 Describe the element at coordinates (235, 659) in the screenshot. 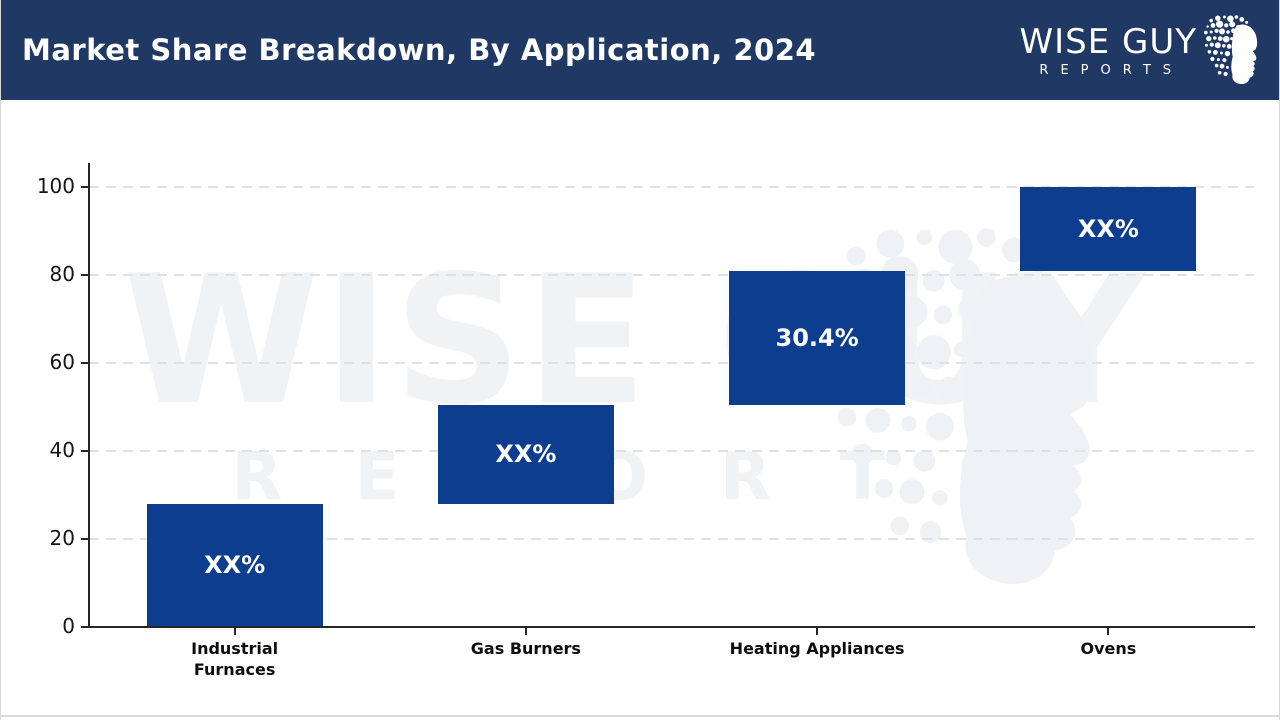

I see `x-category-label: Industrial Furnaces` at that location.